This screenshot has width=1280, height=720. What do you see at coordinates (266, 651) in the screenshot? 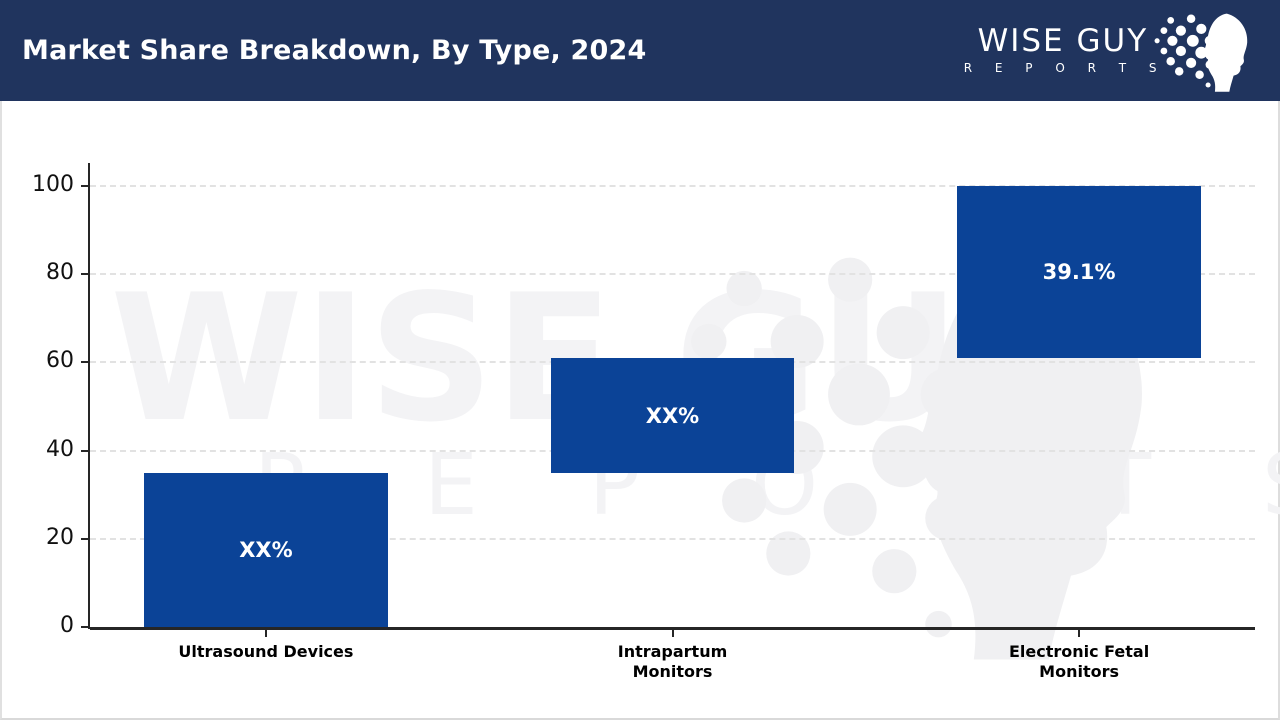
I see `x-category-label: Ultrasound Devices` at bounding box center [266, 651].